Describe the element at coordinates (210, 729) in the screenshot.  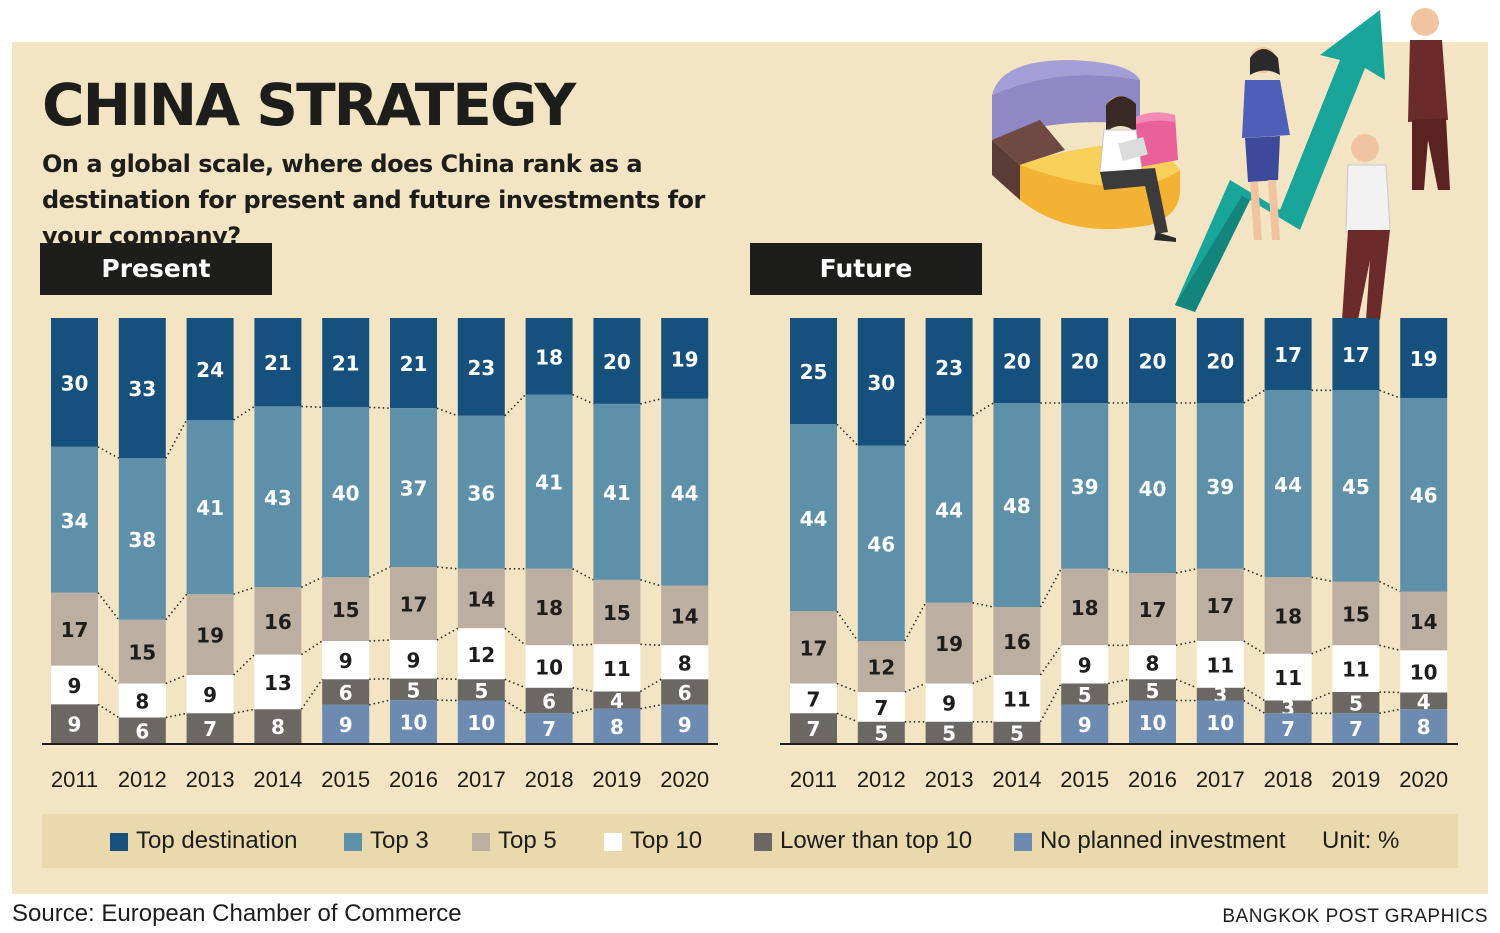
I see `present-label-2013-lower-than-top-10: 7` at that location.